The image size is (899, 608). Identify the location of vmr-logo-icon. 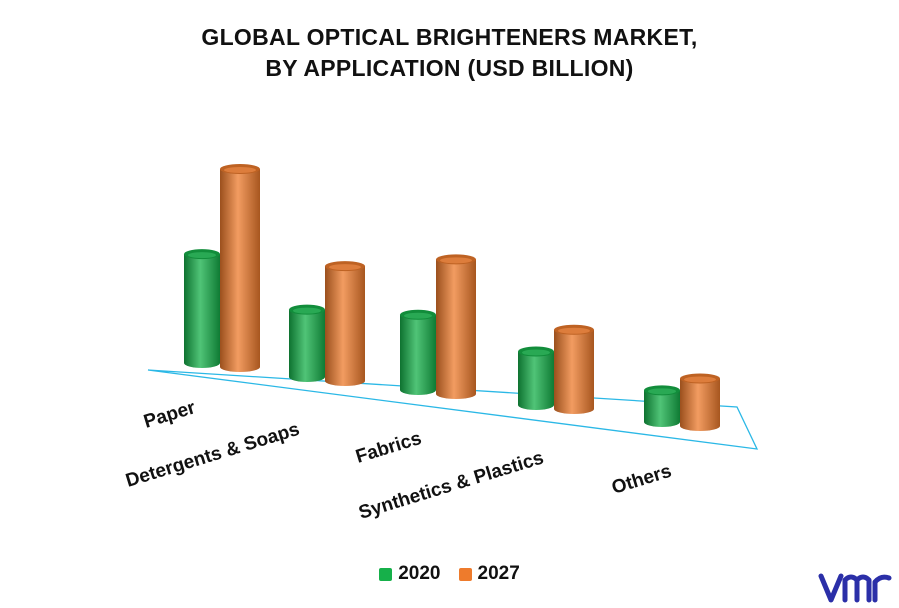
(855, 588).